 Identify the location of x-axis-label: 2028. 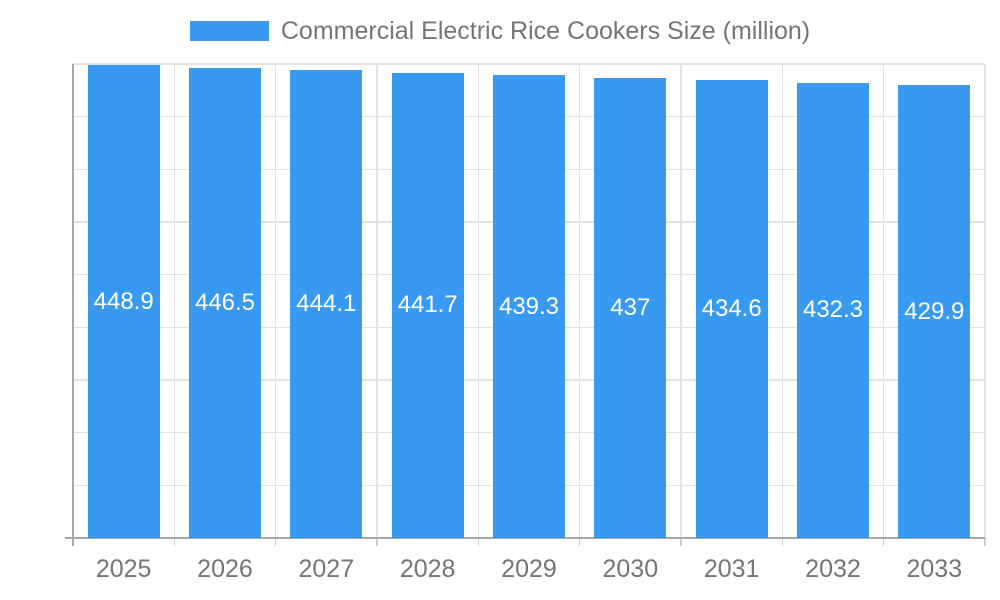
(427, 569).